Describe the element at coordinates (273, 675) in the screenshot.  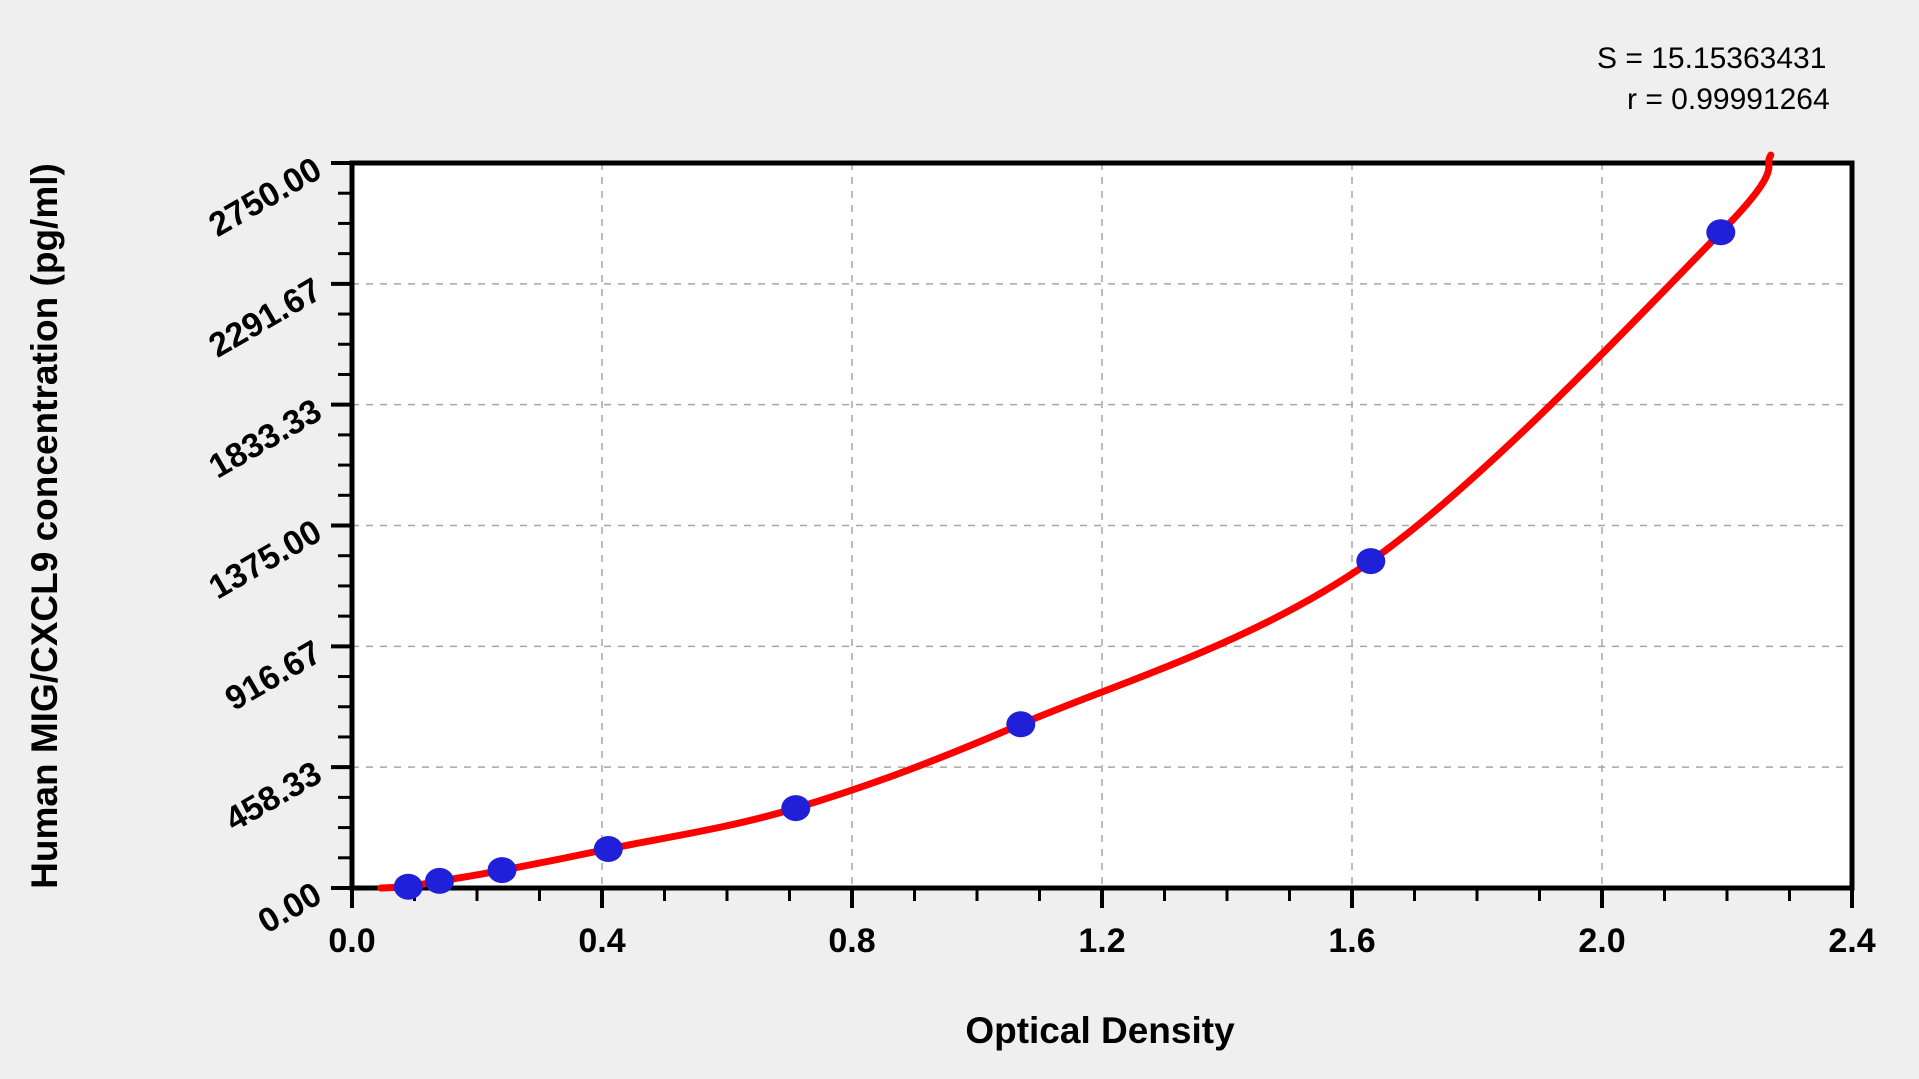
I see `y-tick-label: 916.67` at that location.